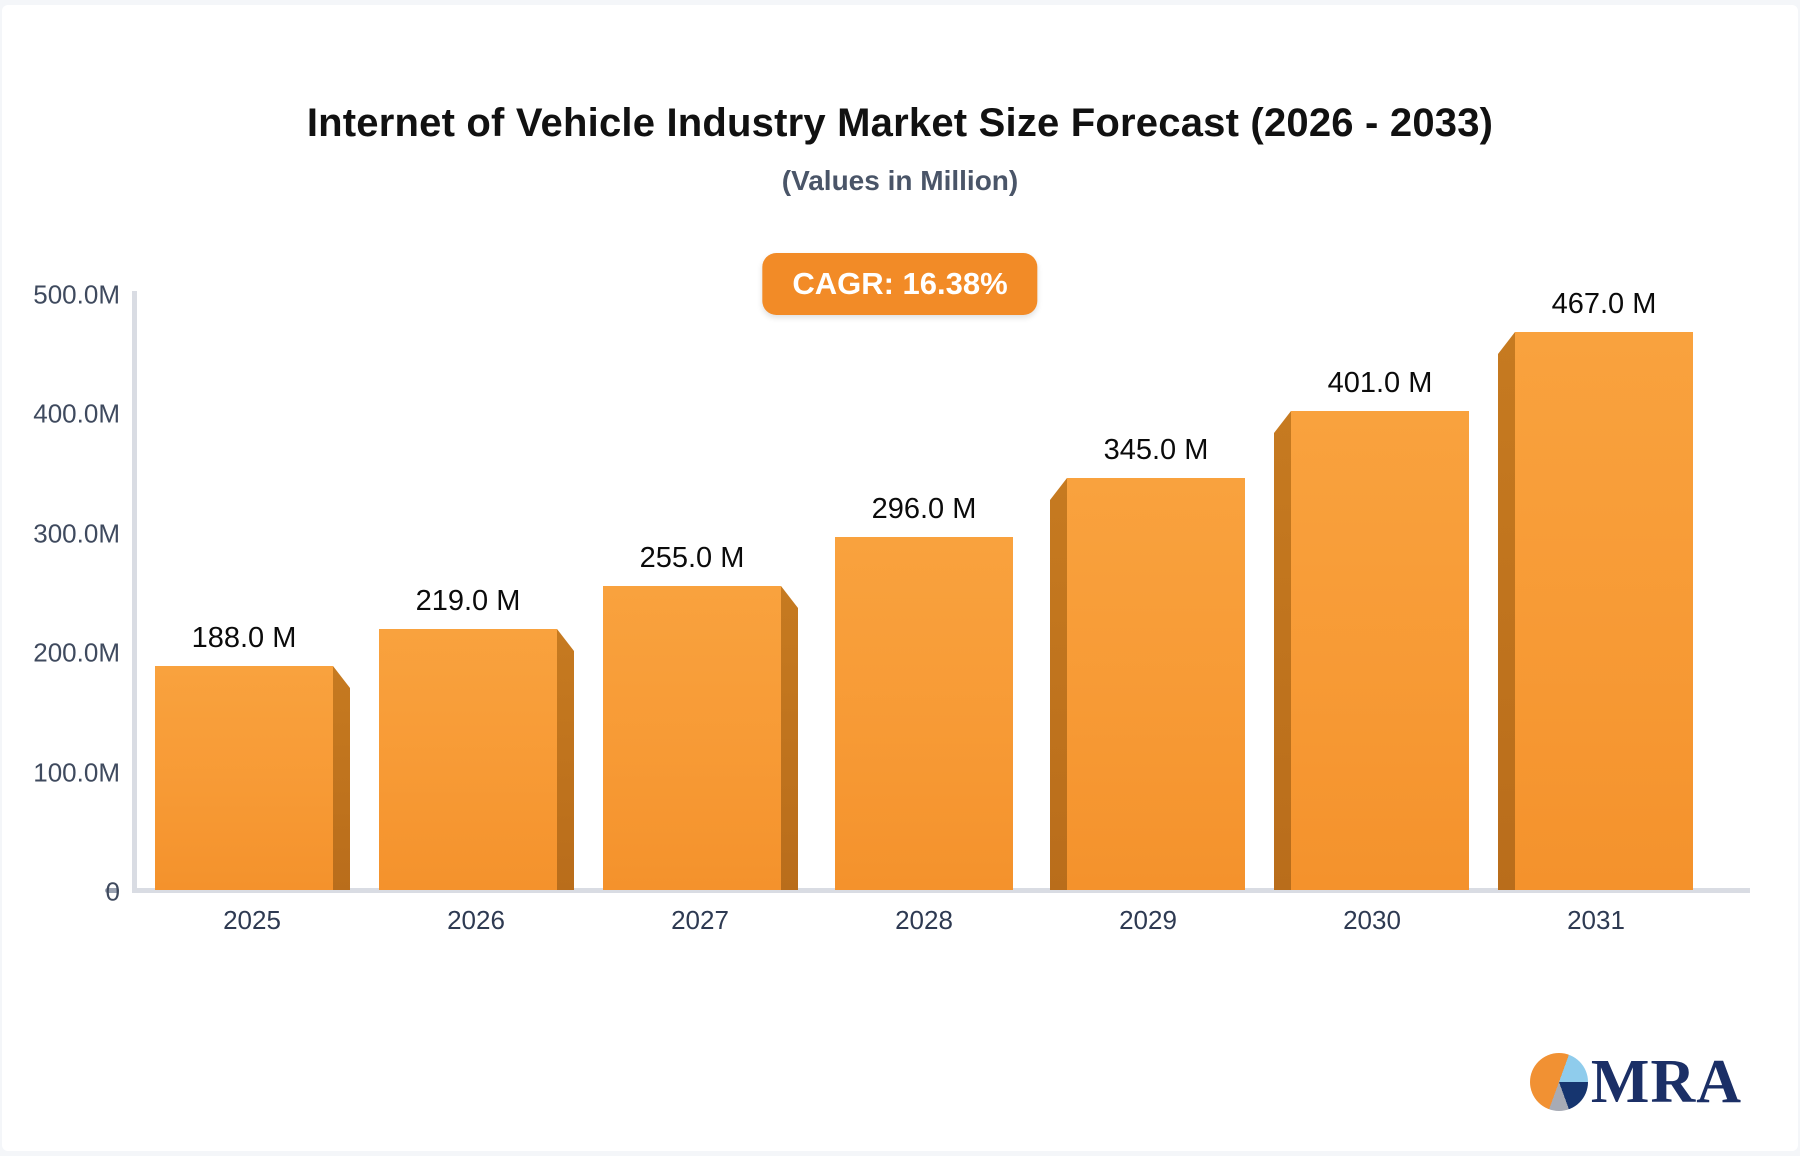 This screenshot has width=1800, height=1156. Describe the element at coordinates (76, 413) in the screenshot. I see `y-tick-label: 400.0M` at that location.